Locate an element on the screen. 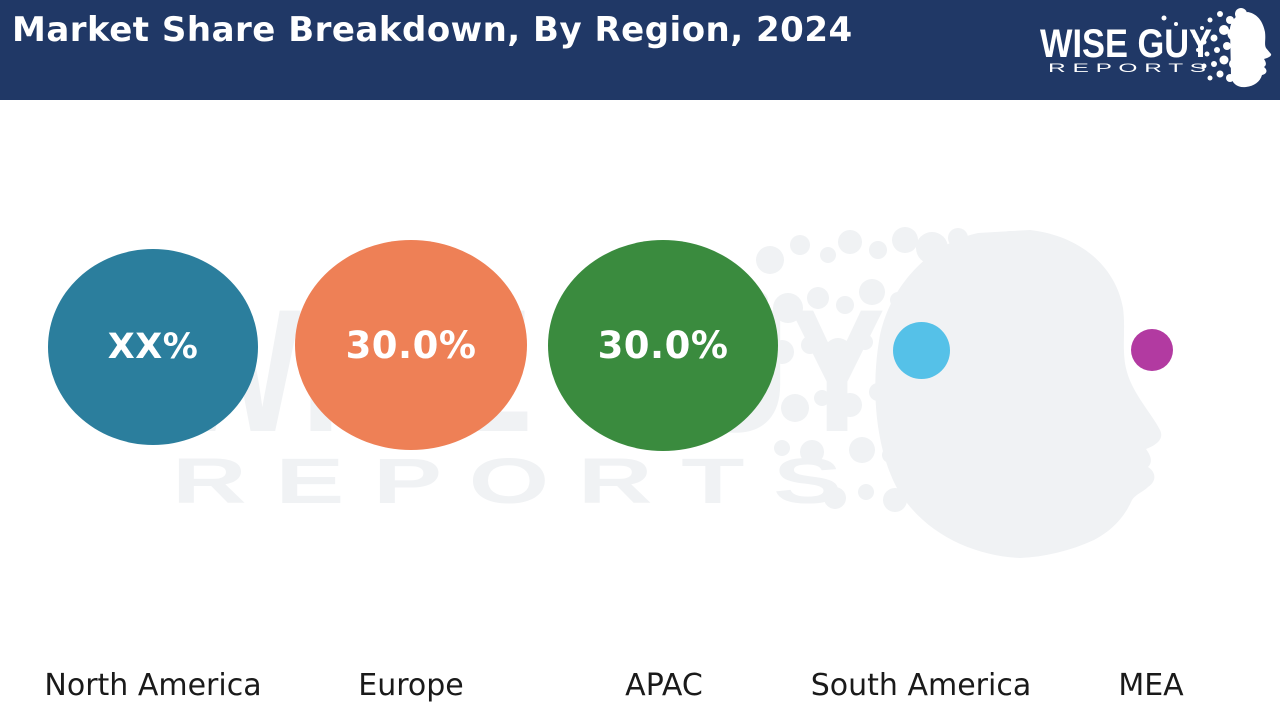  bubble-south-america is located at coordinates (921, 350).